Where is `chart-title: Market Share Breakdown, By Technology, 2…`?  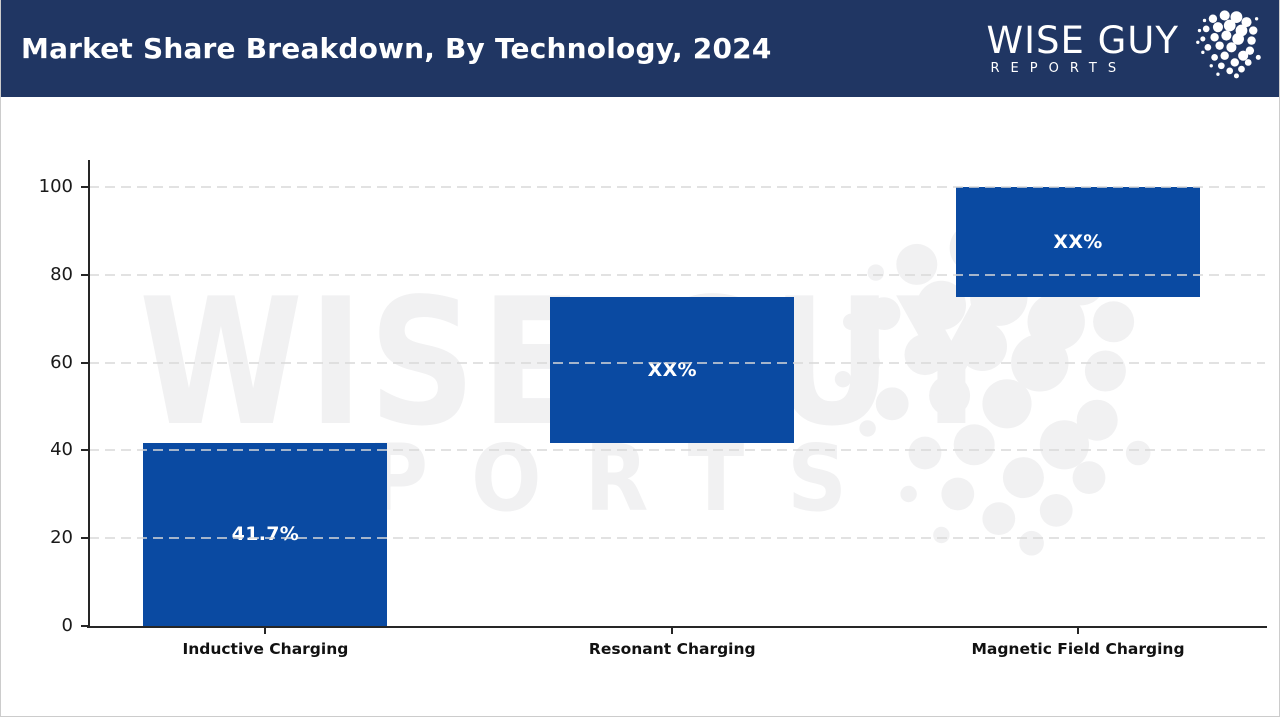 chart-title: Market Share Breakdown, By Technology, 2… is located at coordinates (396, 48).